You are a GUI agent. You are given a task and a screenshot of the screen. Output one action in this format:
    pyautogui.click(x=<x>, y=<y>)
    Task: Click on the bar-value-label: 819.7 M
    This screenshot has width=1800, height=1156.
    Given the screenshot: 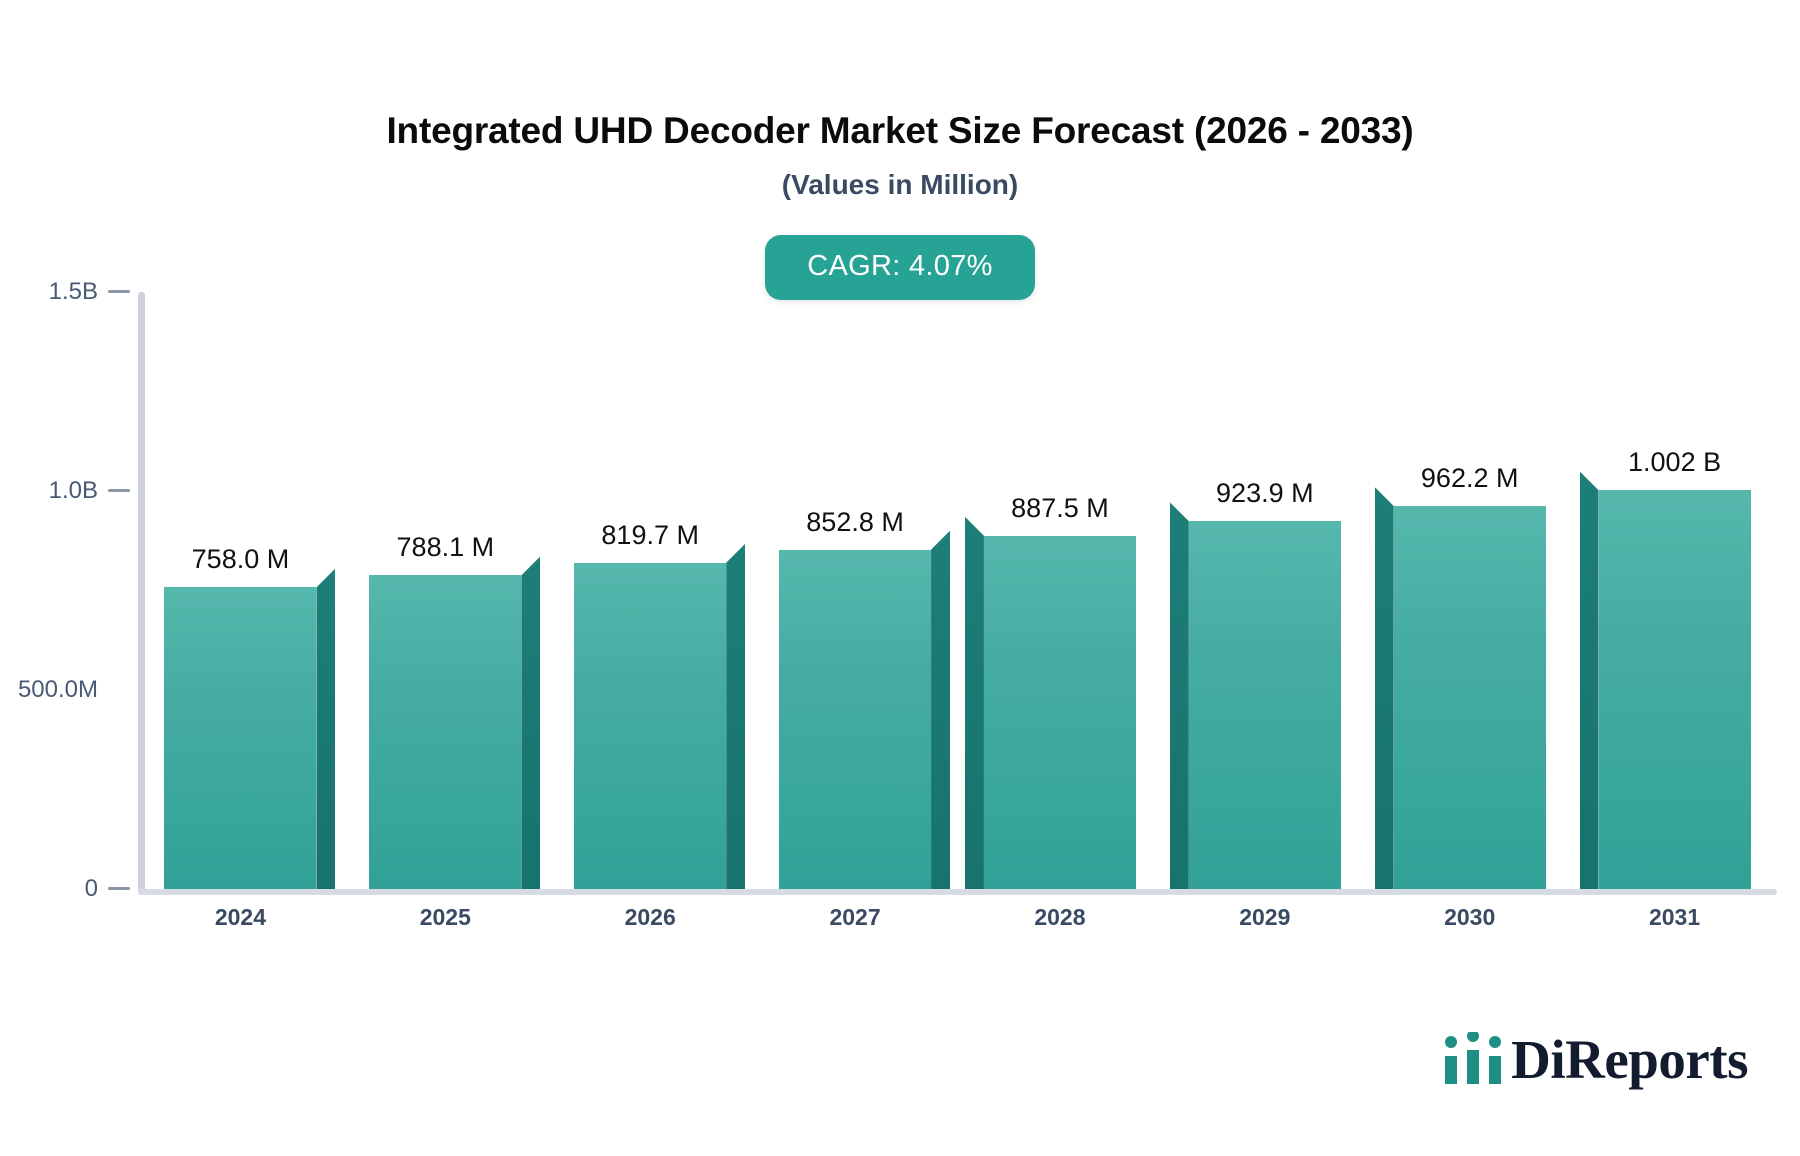 What is the action you would take?
    pyautogui.click(x=650, y=534)
    